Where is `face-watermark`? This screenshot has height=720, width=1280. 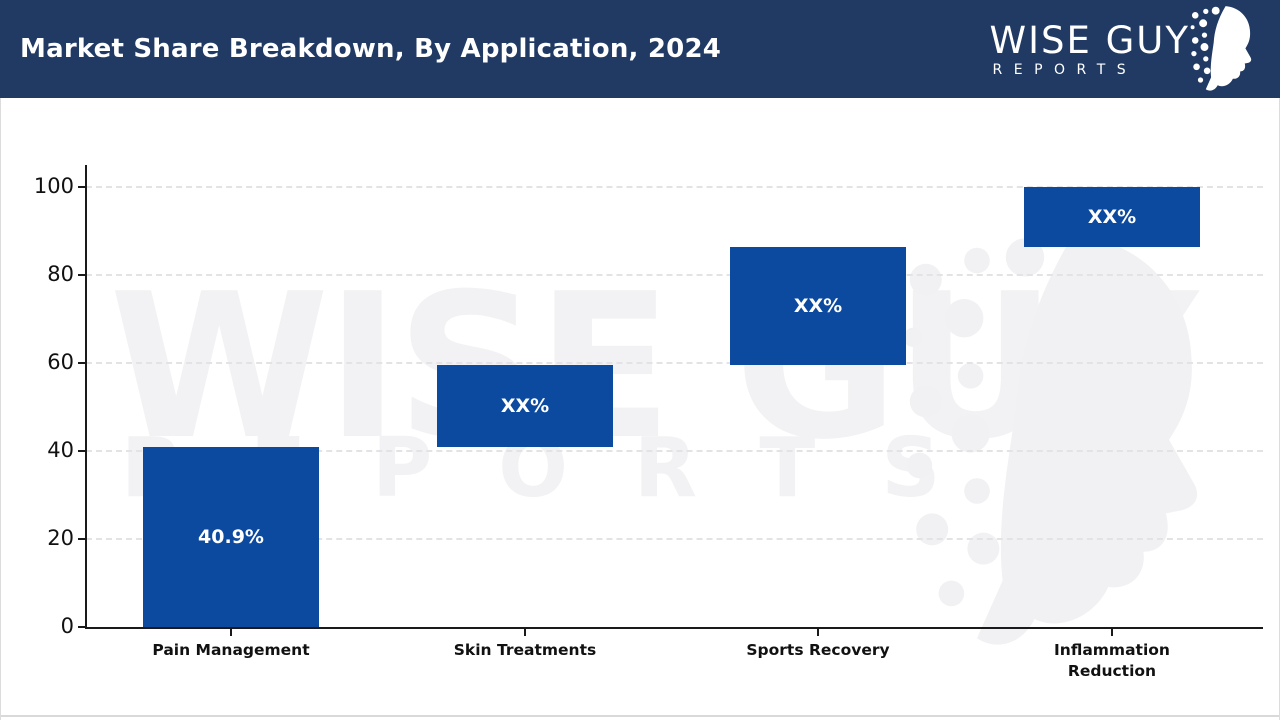 face-watermark is located at coordinates (1050, 440).